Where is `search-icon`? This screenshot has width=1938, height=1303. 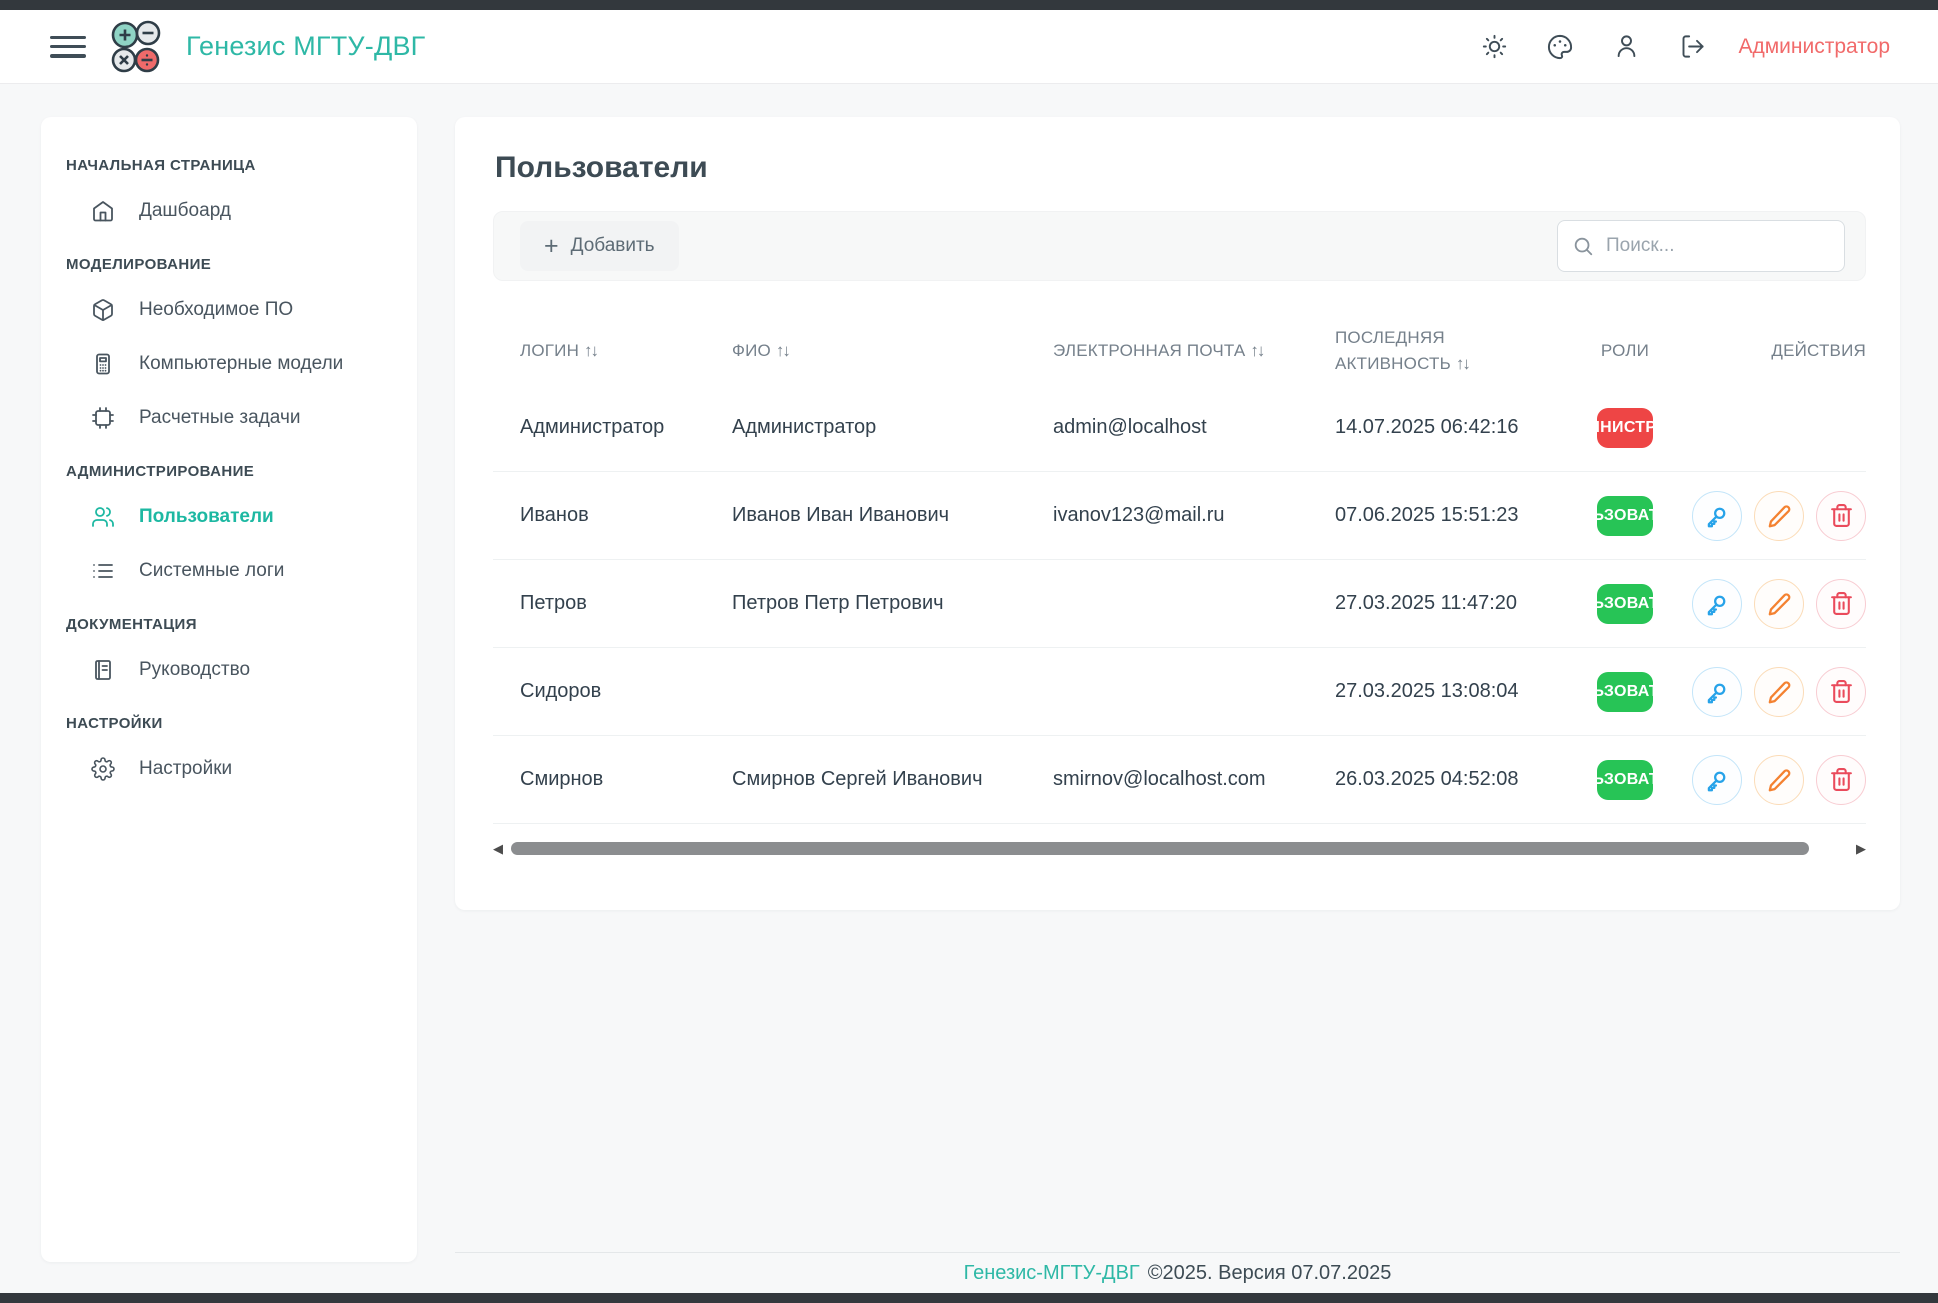 search-icon is located at coordinates (1583, 246).